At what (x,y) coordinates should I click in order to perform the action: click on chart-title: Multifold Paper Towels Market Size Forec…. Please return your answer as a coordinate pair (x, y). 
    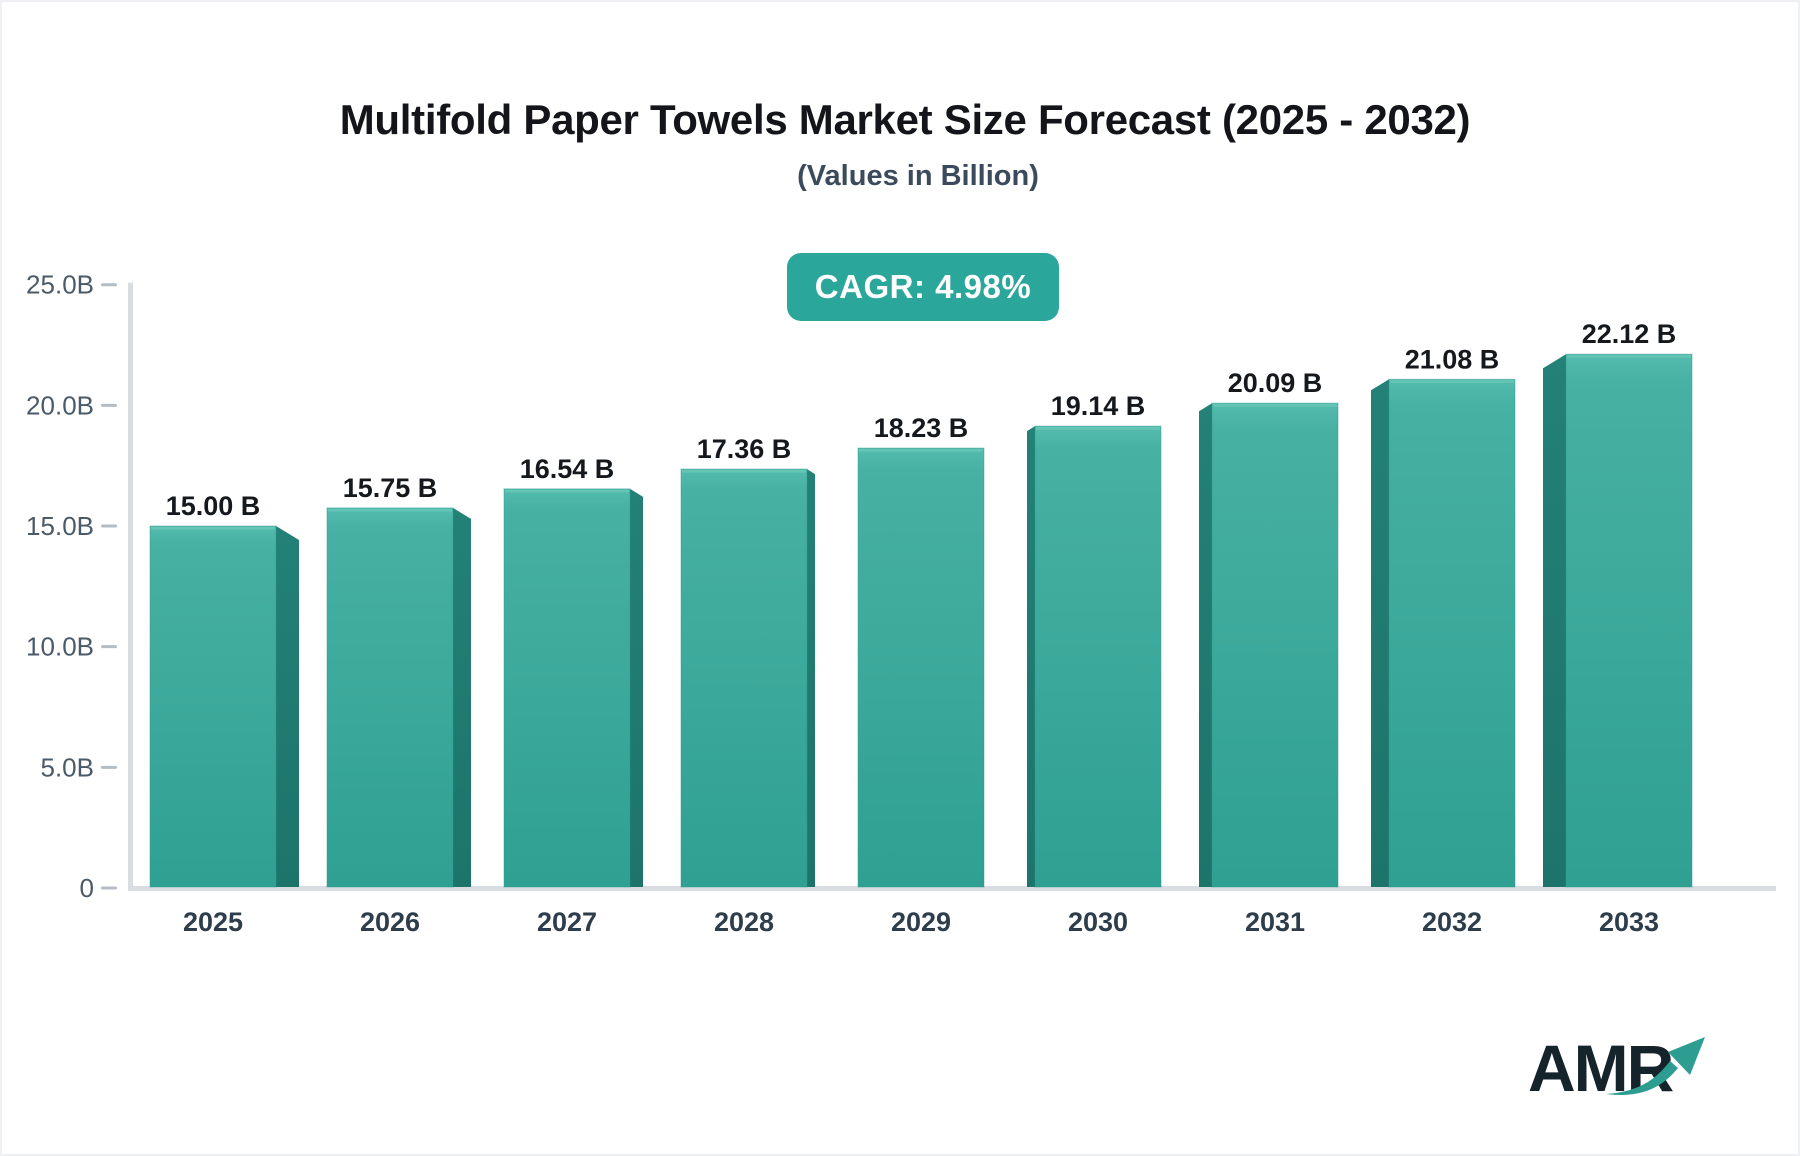
    Looking at the image, I should click on (905, 119).